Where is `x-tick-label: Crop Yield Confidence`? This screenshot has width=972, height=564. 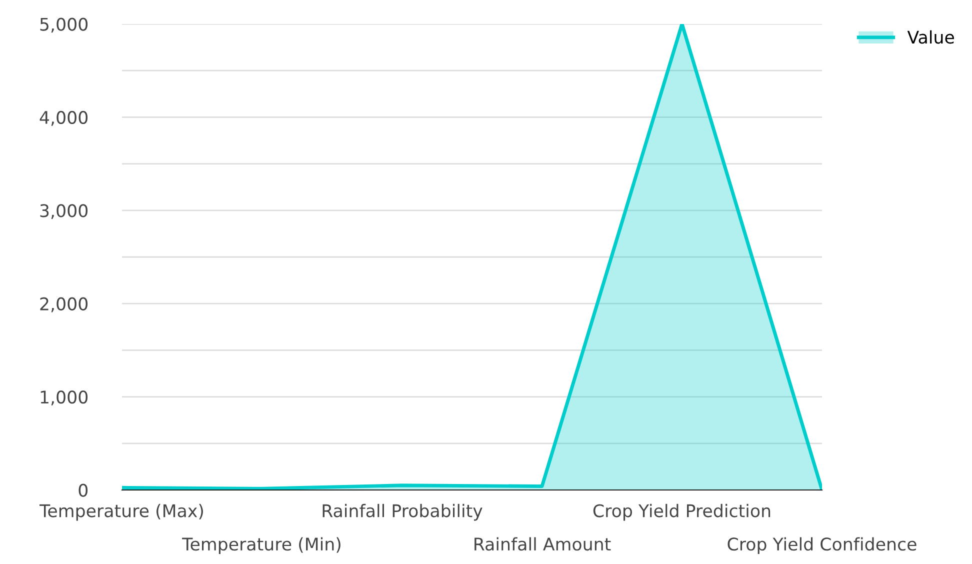
x-tick-label: Crop Yield Confidence is located at coordinates (822, 545).